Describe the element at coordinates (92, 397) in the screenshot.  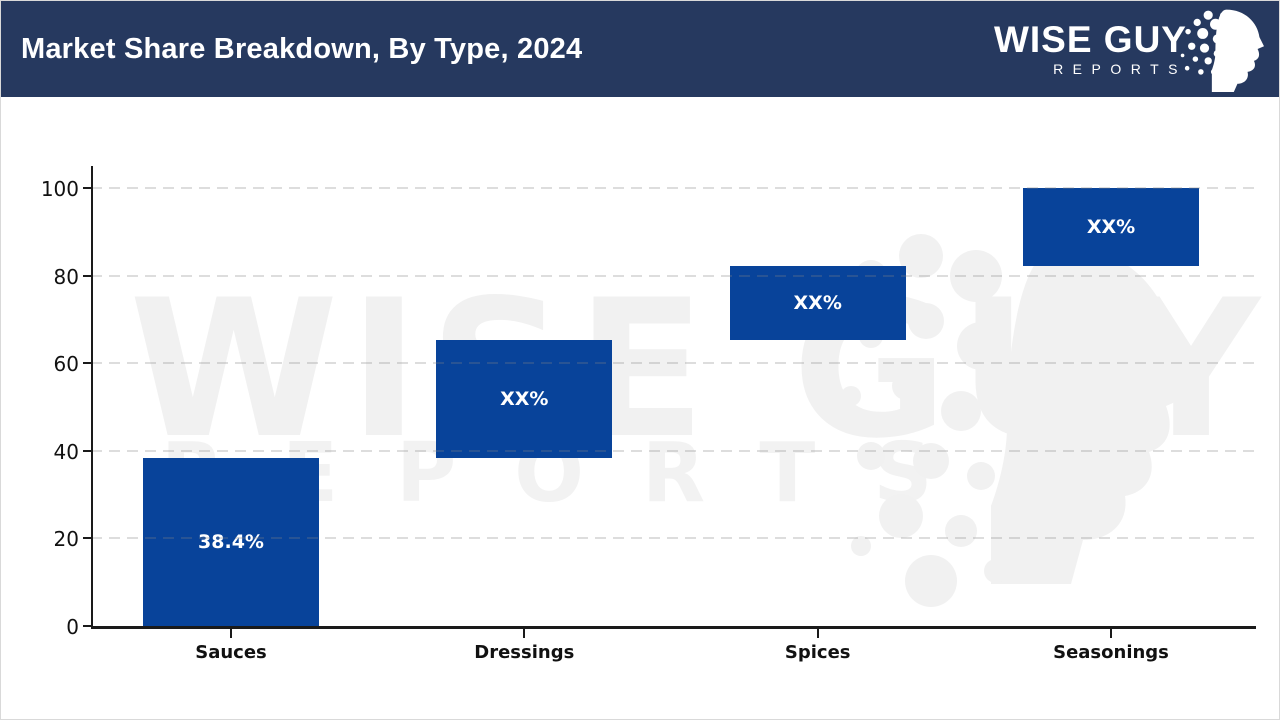
I see `y-axis-line` at that location.